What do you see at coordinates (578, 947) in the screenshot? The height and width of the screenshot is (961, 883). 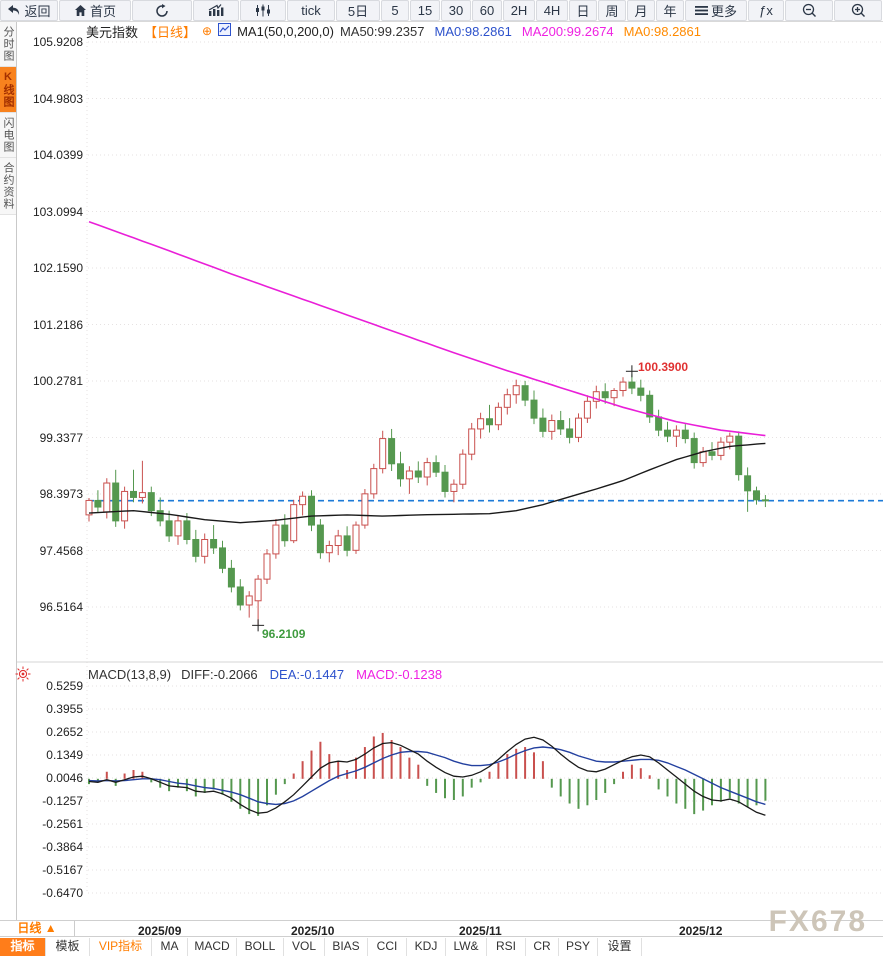 I see `tab-psy: PSY` at bounding box center [578, 947].